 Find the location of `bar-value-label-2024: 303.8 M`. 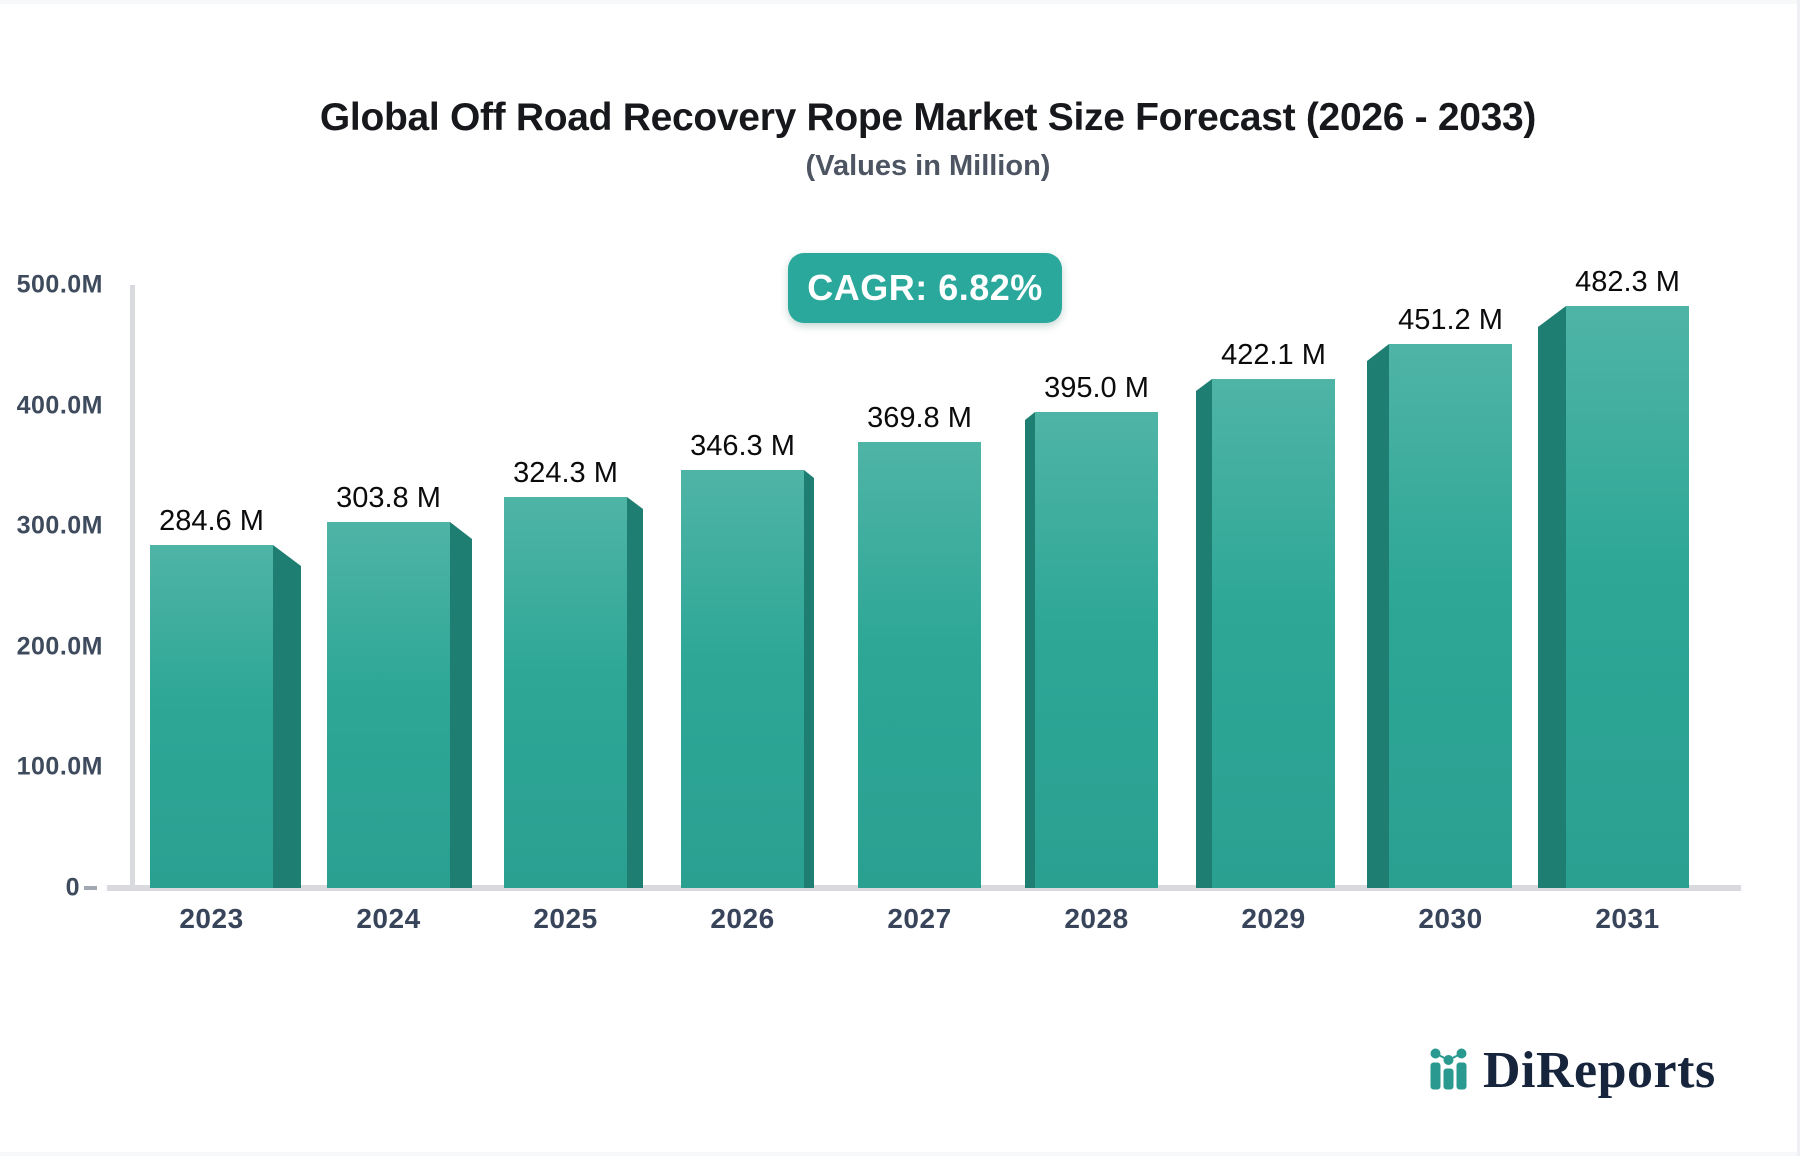

bar-value-label-2024: 303.8 M is located at coordinates (388, 498).